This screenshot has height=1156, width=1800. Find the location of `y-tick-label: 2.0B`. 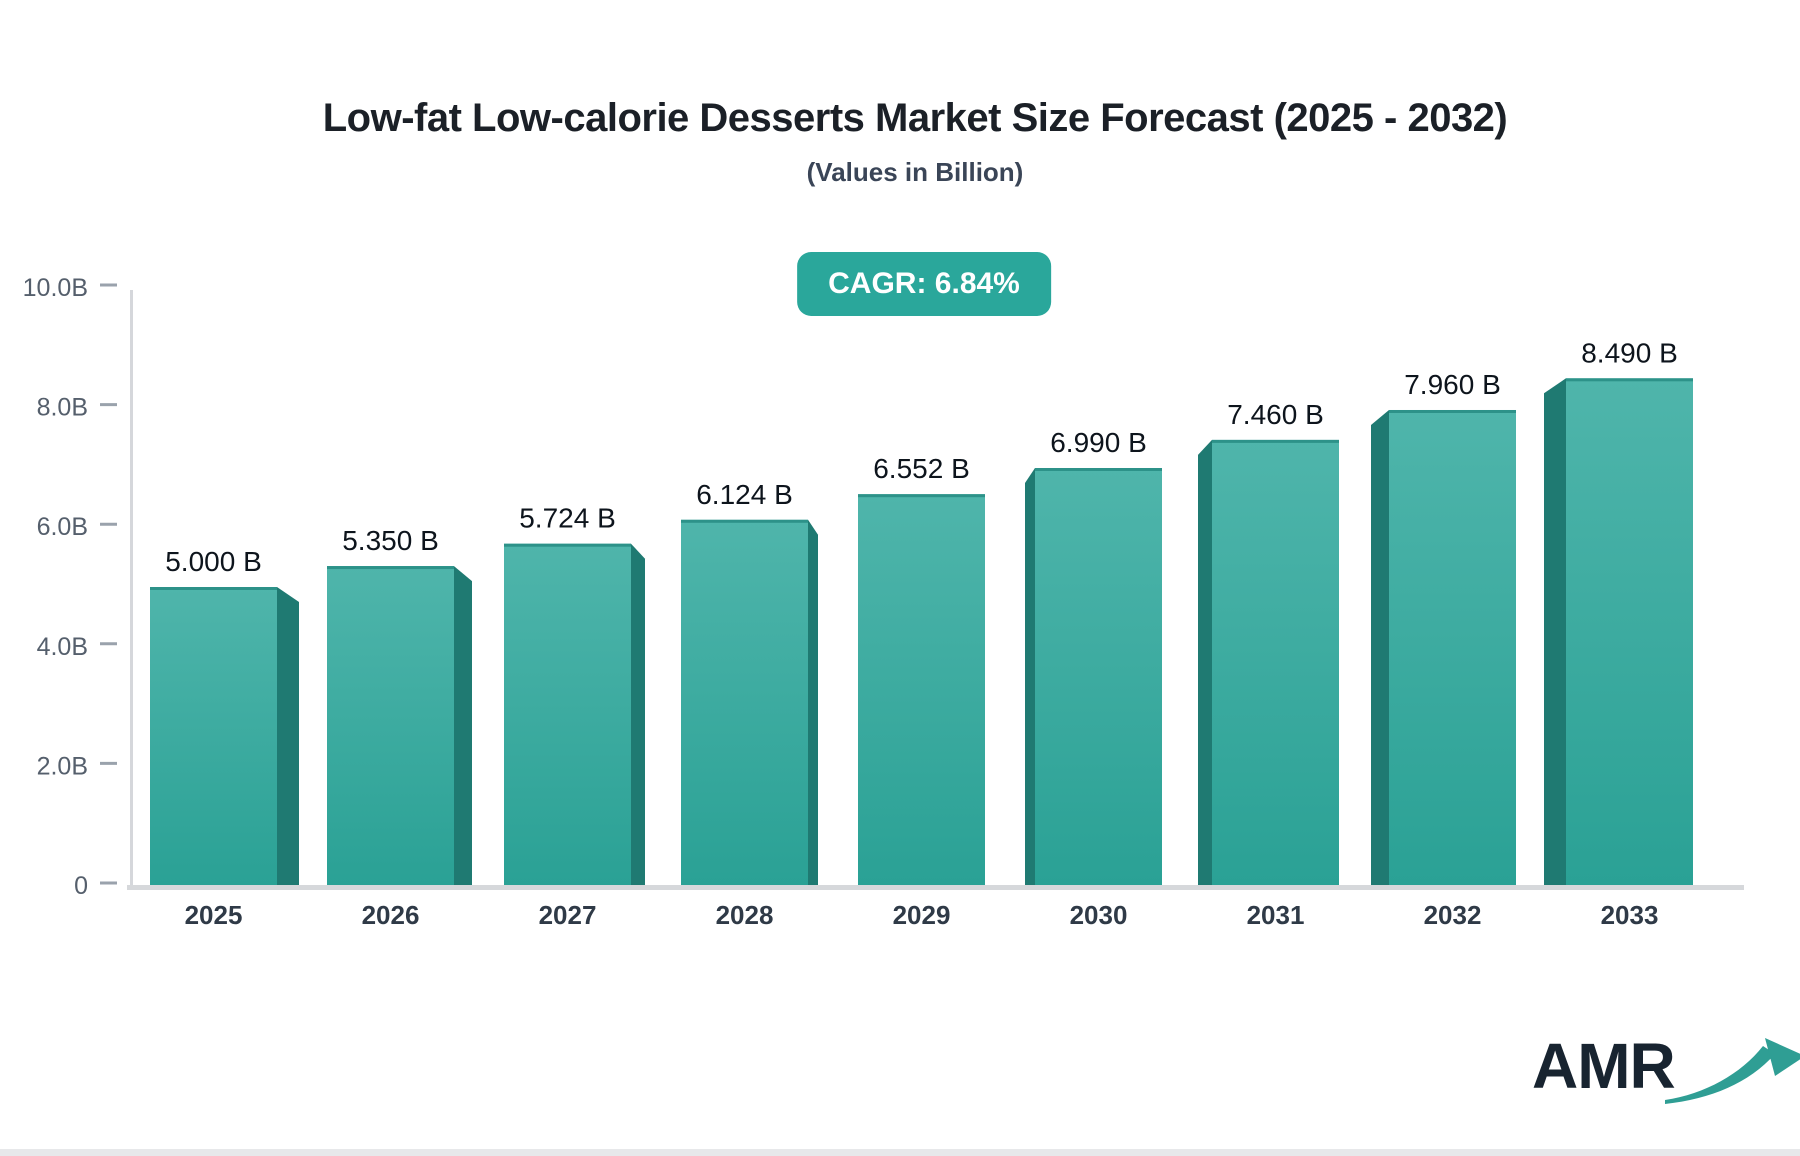

y-tick-label: 2.0B is located at coordinates (62, 766).